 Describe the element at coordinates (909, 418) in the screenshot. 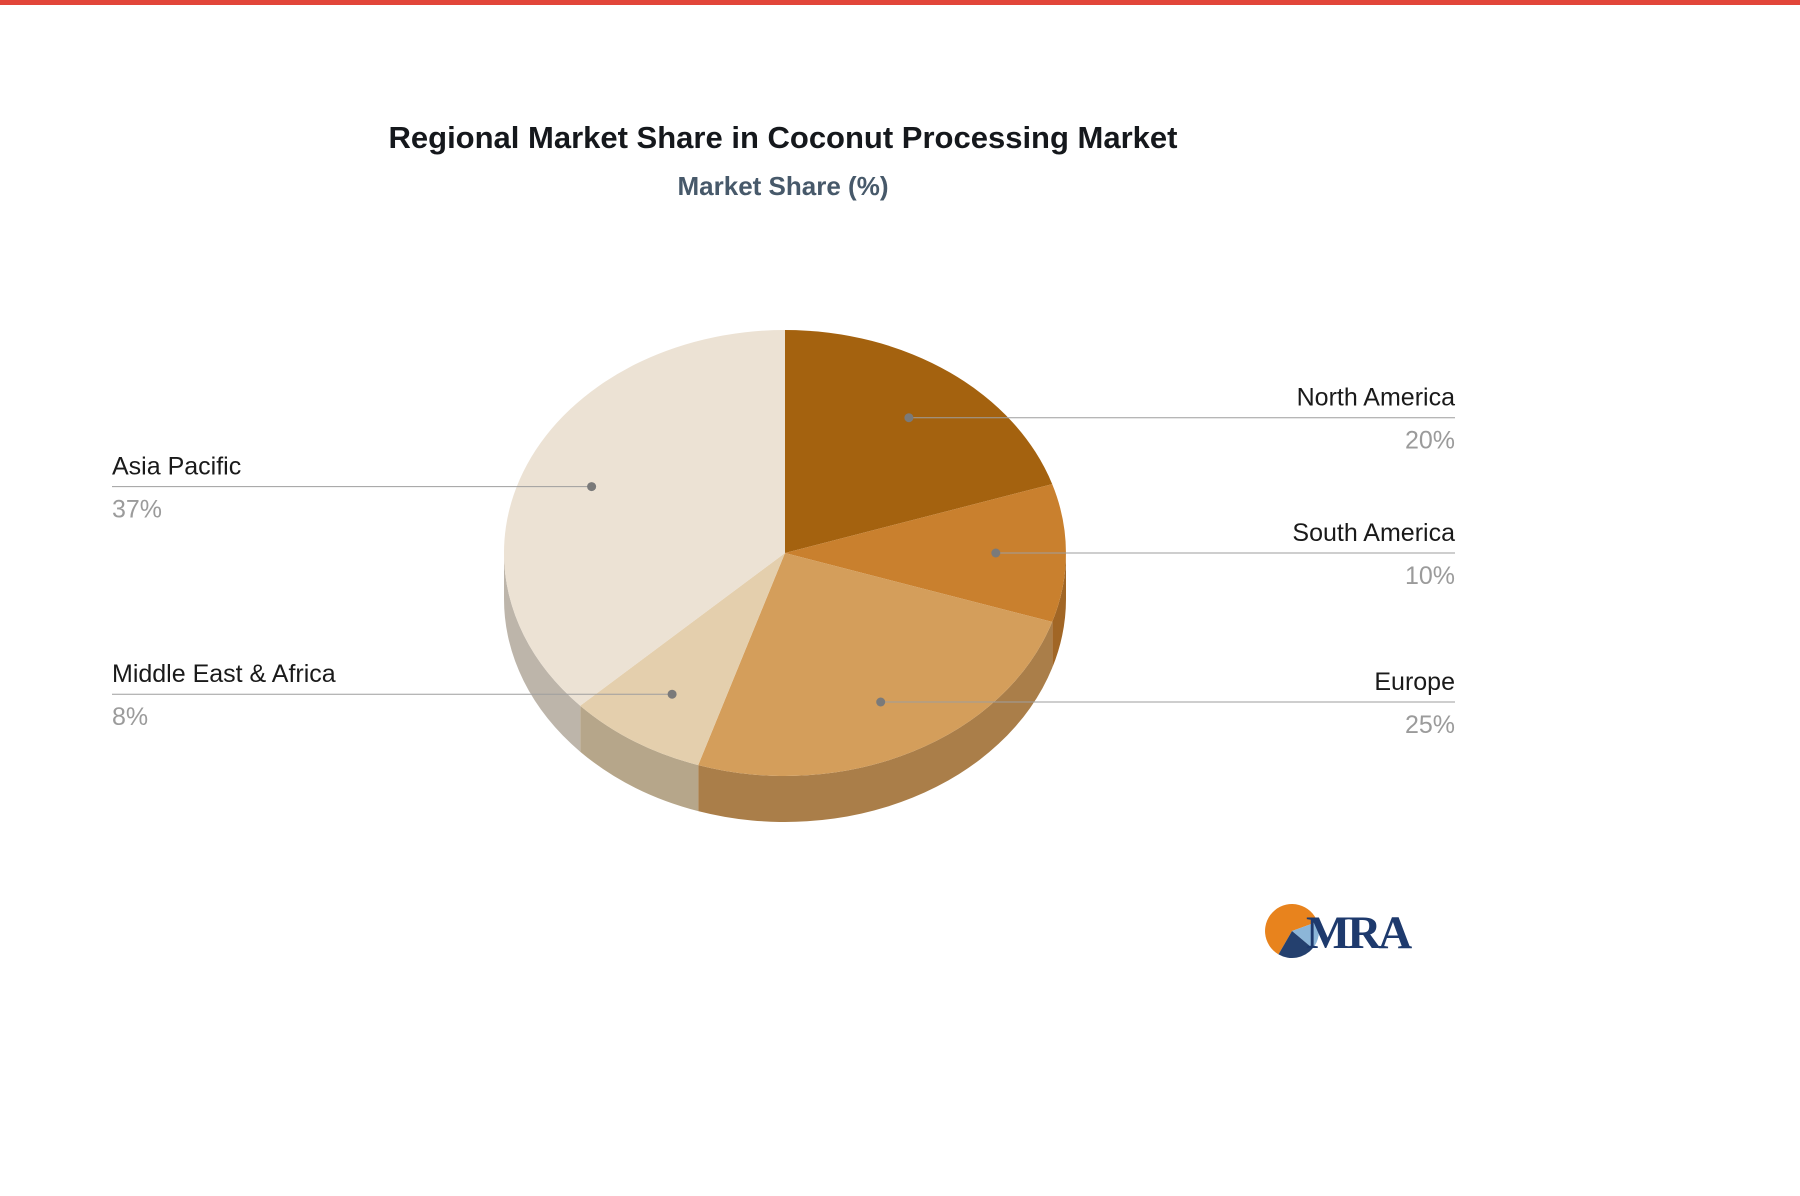

I see `leader-dot-north-america` at that location.